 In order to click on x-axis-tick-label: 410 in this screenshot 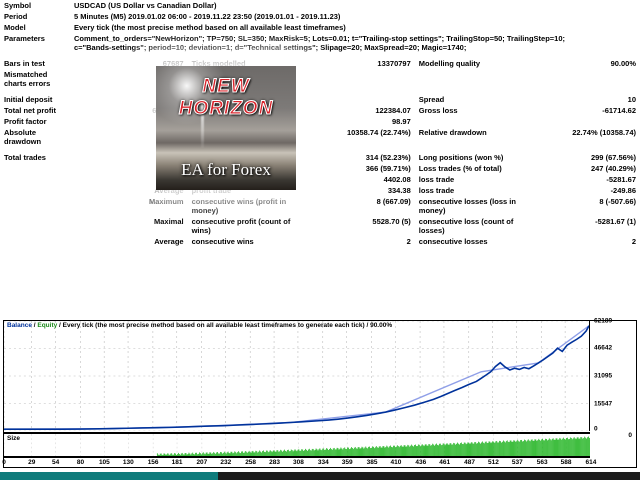, I will do `click(396, 462)`.